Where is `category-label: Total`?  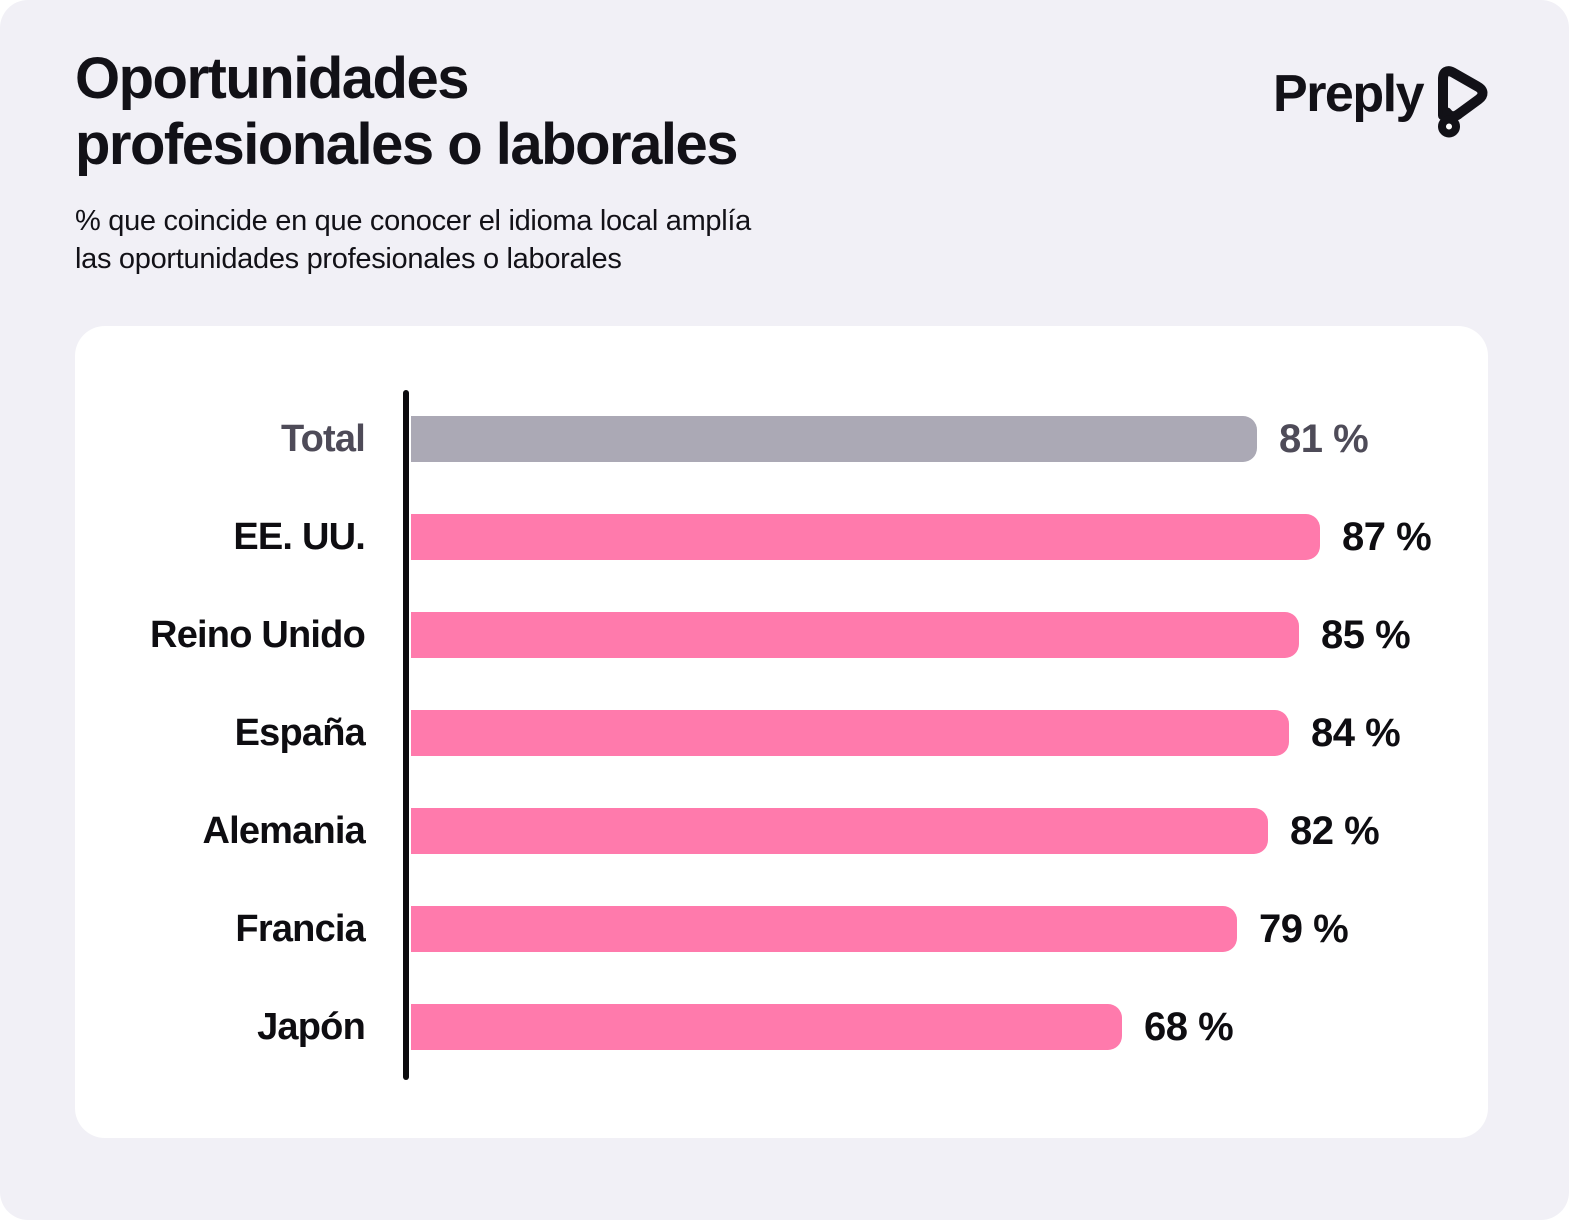 category-label: Total is located at coordinates (323, 438).